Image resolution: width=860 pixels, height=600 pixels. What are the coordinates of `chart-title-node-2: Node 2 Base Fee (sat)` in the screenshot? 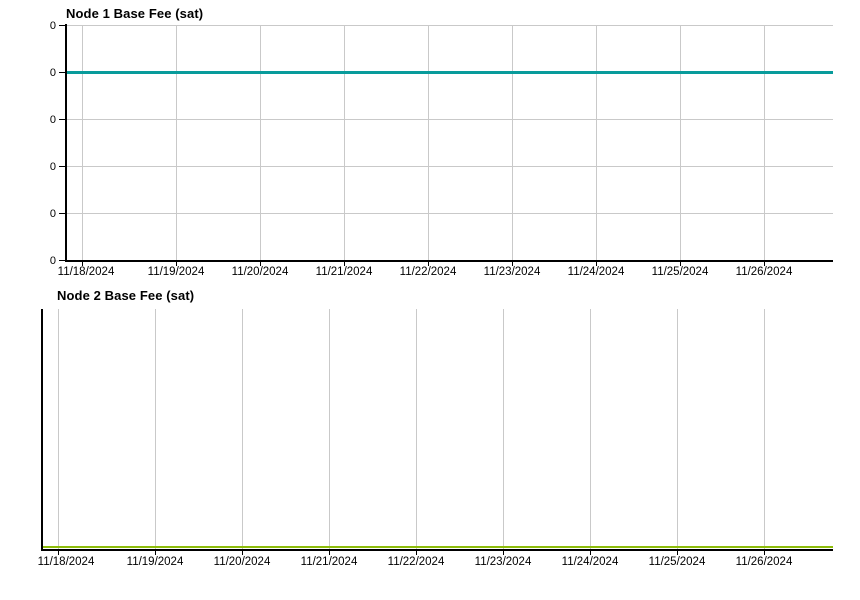 It's located at (126, 295).